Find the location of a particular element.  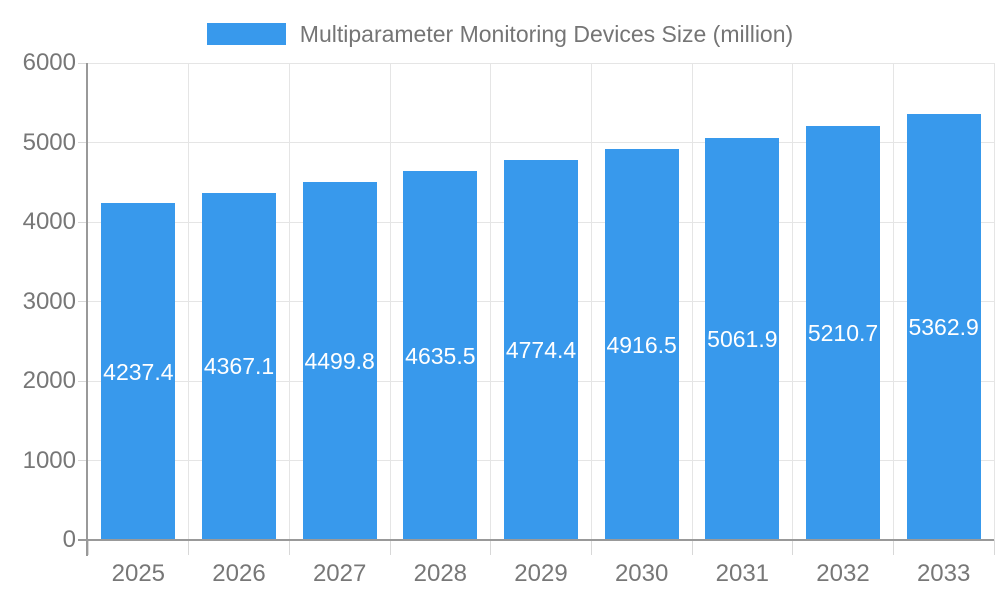

bar-2025 is located at coordinates (138, 371).